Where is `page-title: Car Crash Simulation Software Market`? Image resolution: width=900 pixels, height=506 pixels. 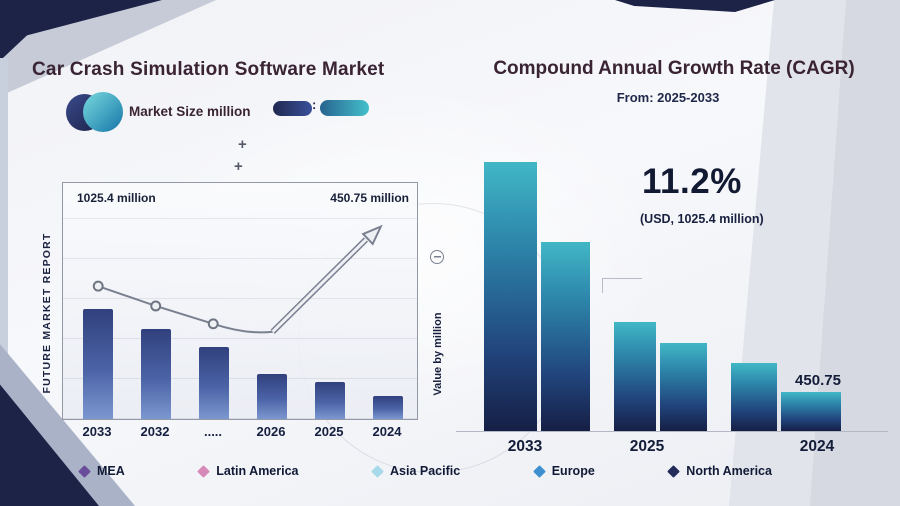 page-title: Car Crash Simulation Software Market is located at coordinates (208, 69).